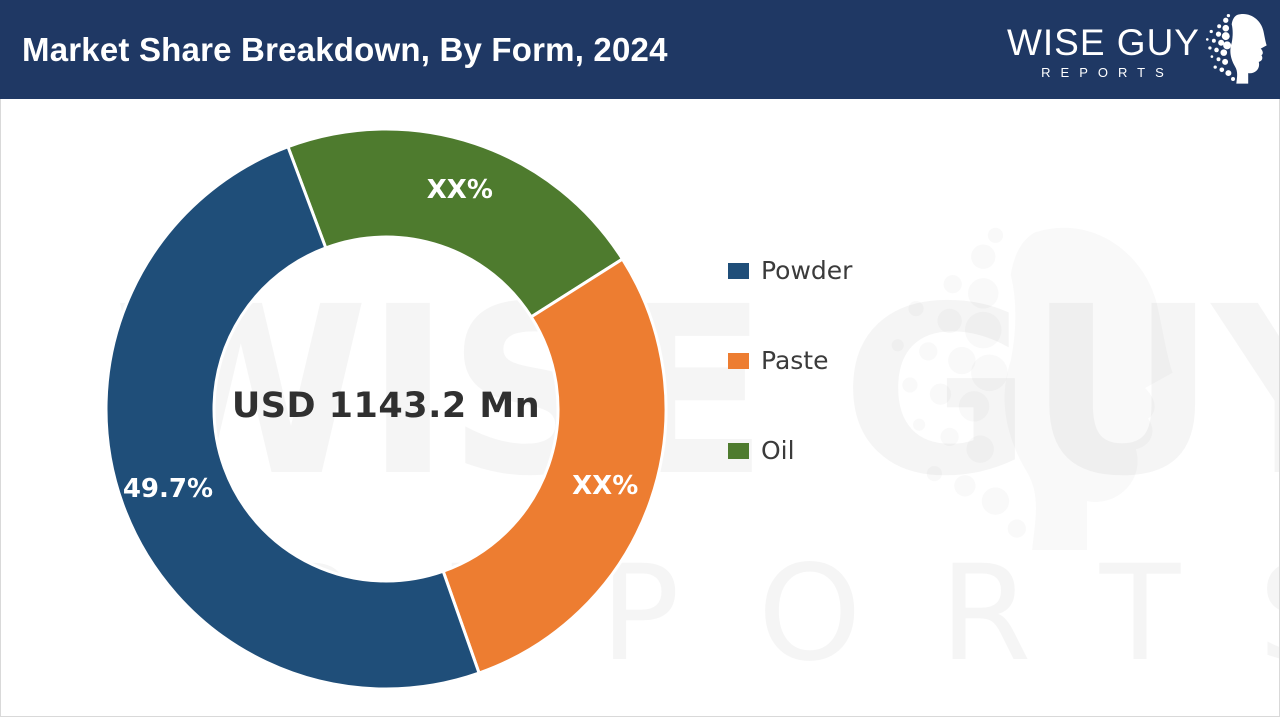  Describe the element at coordinates (738, 270) in the screenshot. I see `legend-swatch-powder` at that location.